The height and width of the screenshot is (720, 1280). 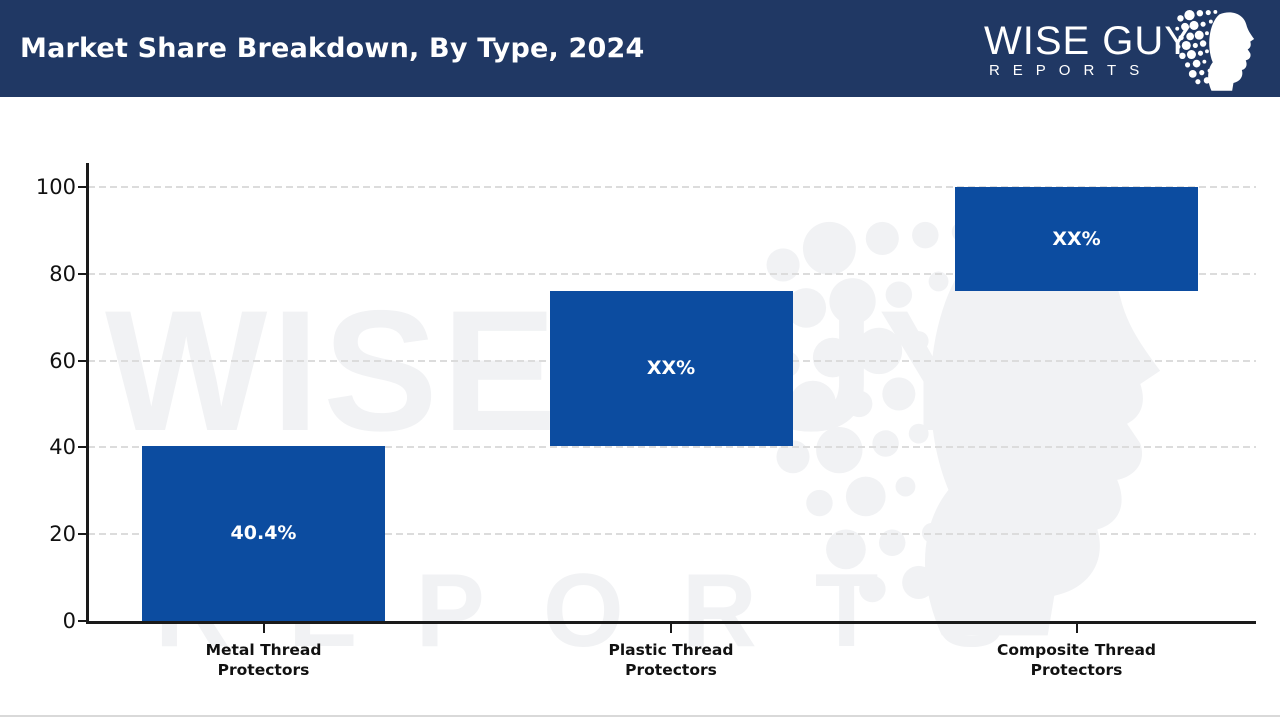 I want to click on logo-subtitle: REPORTS, so click(x=1070, y=70).